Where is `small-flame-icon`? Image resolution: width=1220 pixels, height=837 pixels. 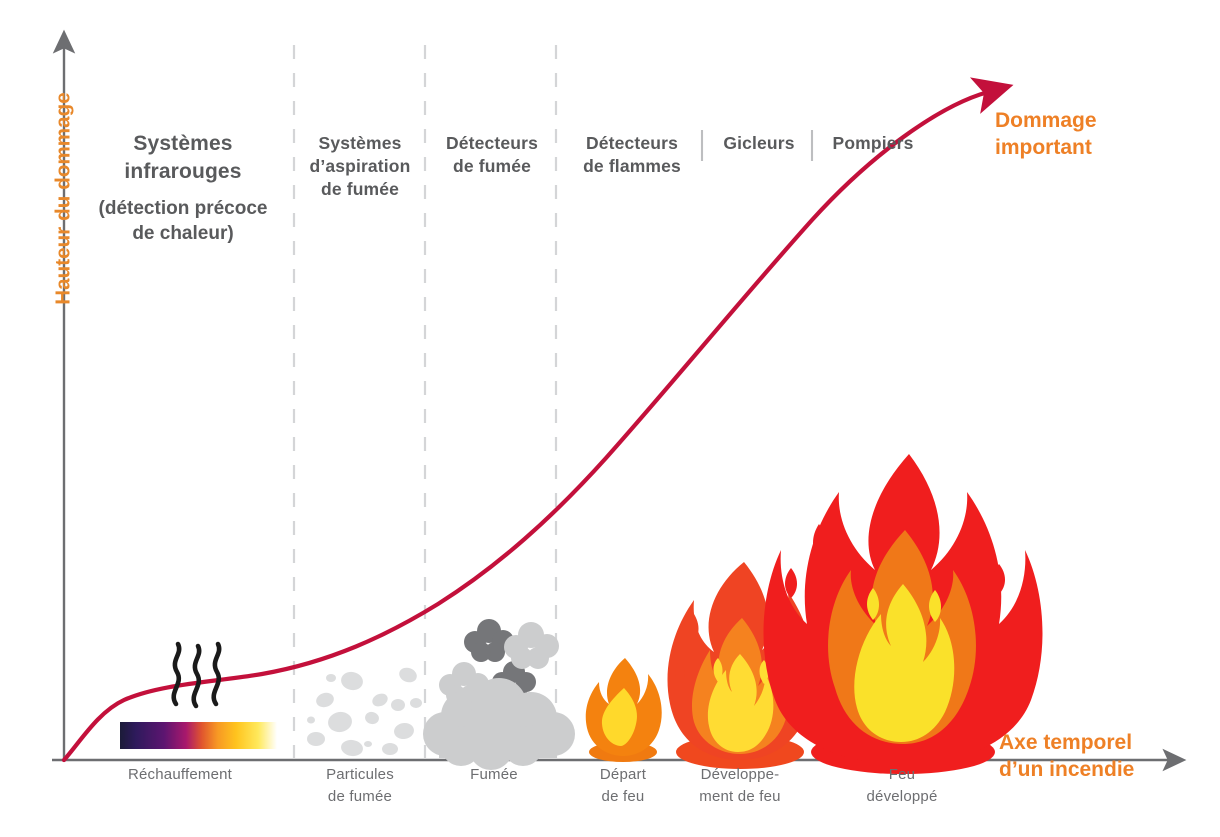 small-flame-icon is located at coordinates (623, 710).